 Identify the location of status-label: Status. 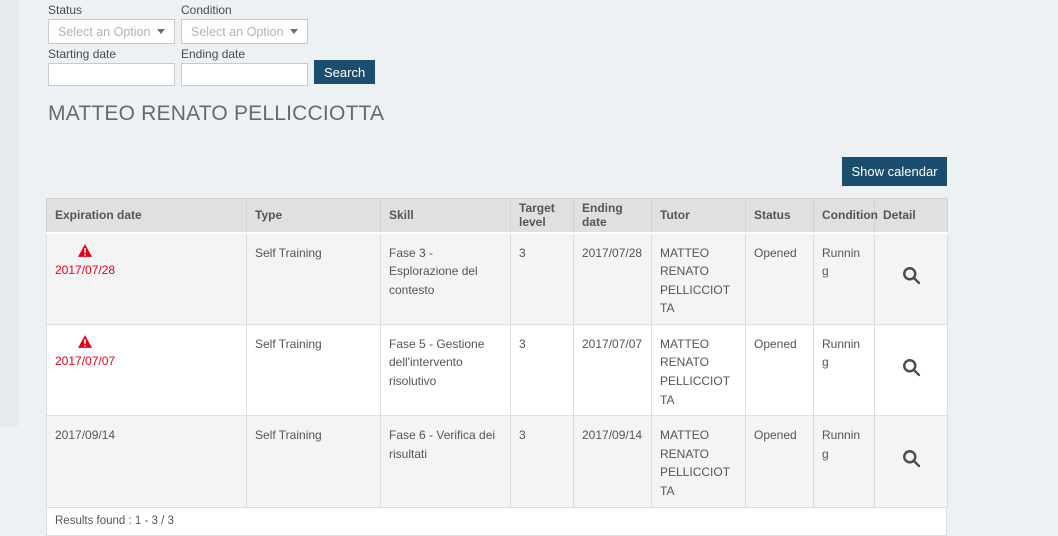
(65, 10).